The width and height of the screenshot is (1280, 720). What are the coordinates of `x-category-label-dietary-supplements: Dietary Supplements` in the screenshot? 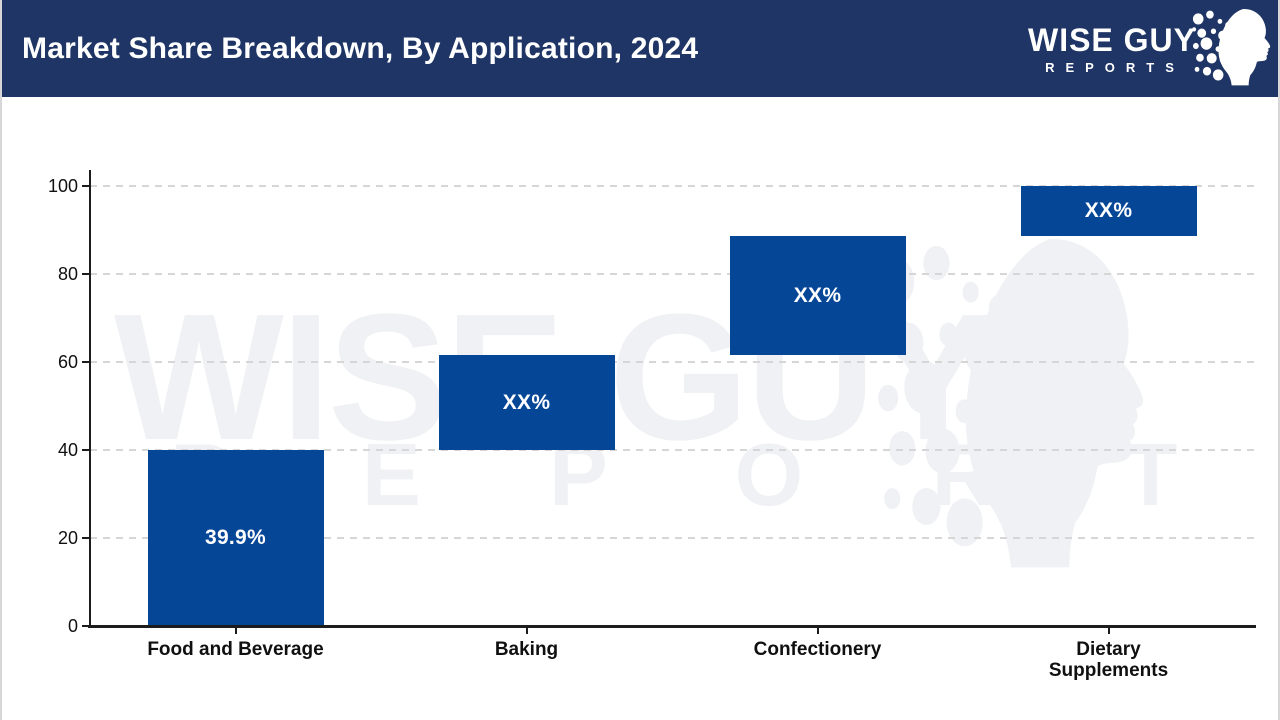 It's located at (1108, 660).